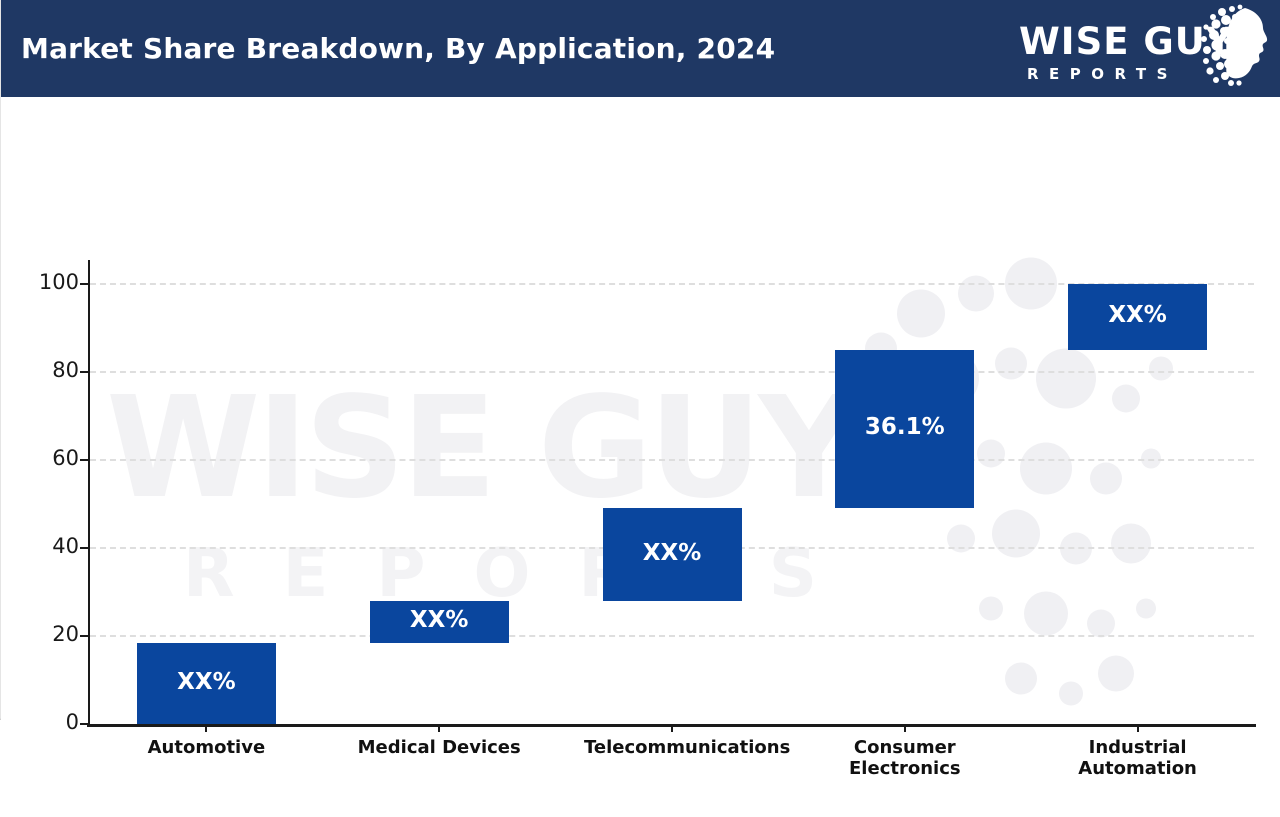 This screenshot has height=817, width=1280. What do you see at coordinates (905, 758) in the screenshot?
I see `x-category-label: Consumer Electronics` at bounding box center [905, 758].